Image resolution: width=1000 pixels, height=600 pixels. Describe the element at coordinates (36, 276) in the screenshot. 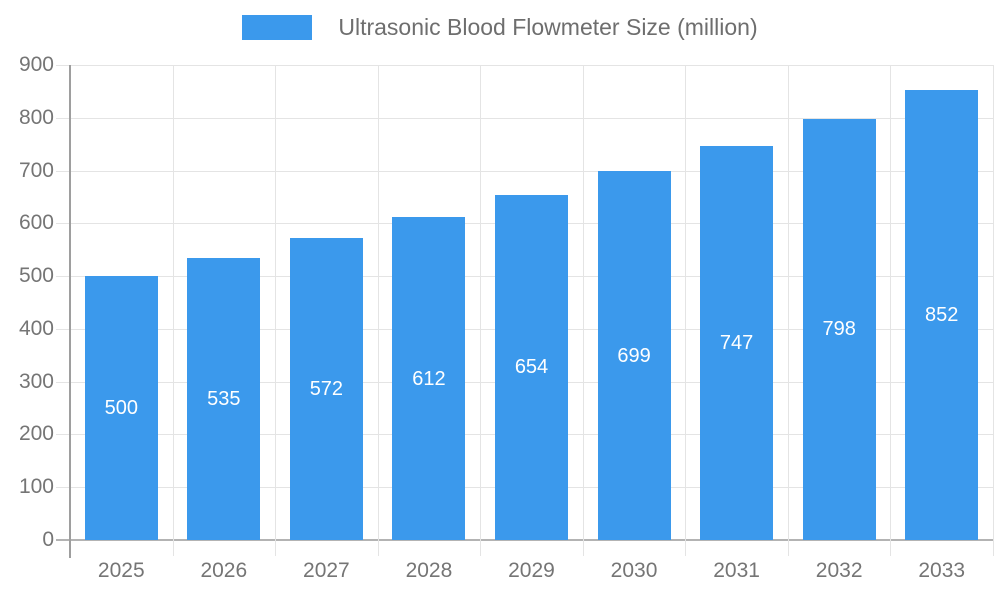

I see `y-axis-tick-label: 500` at that location.